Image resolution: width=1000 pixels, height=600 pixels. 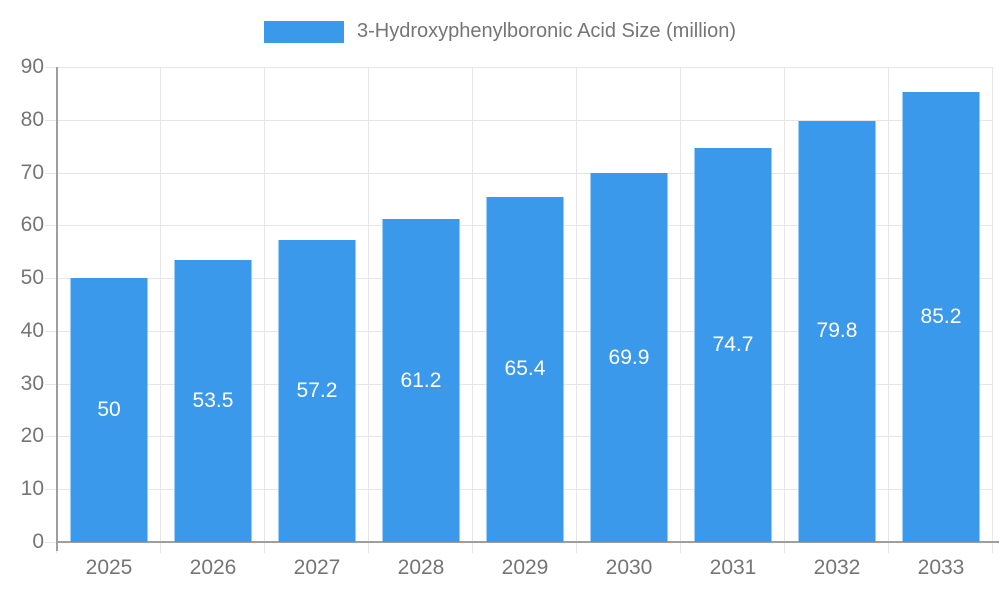 I want to click on x-tick-label: 2026, so click(x=213, y=567).